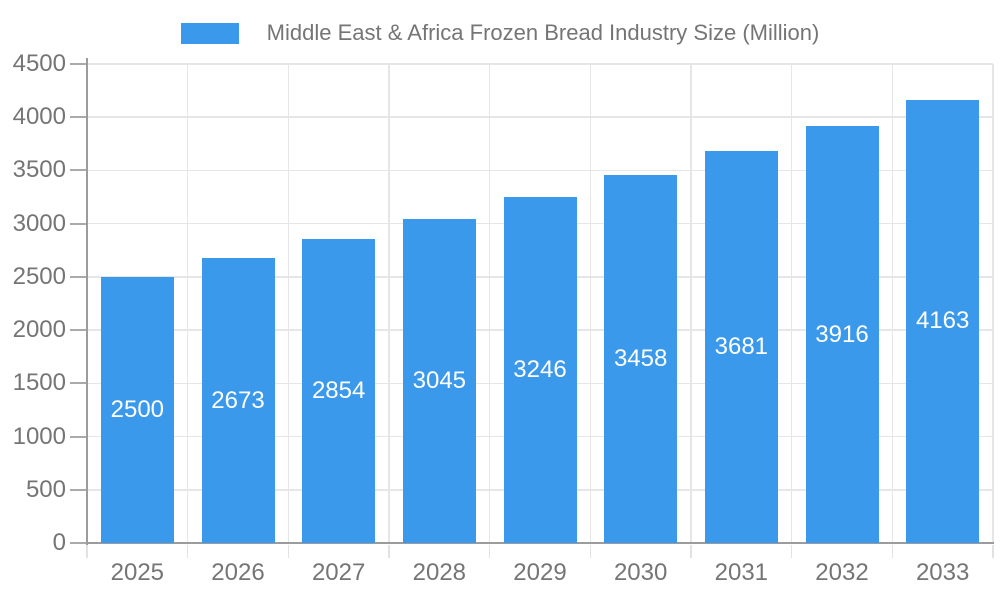 The image size is (1000, 600). What do you see at coordinates (338, 572) in the screenshot?
I see `x-tick-label: 2027` at bounding box center [338, 572].